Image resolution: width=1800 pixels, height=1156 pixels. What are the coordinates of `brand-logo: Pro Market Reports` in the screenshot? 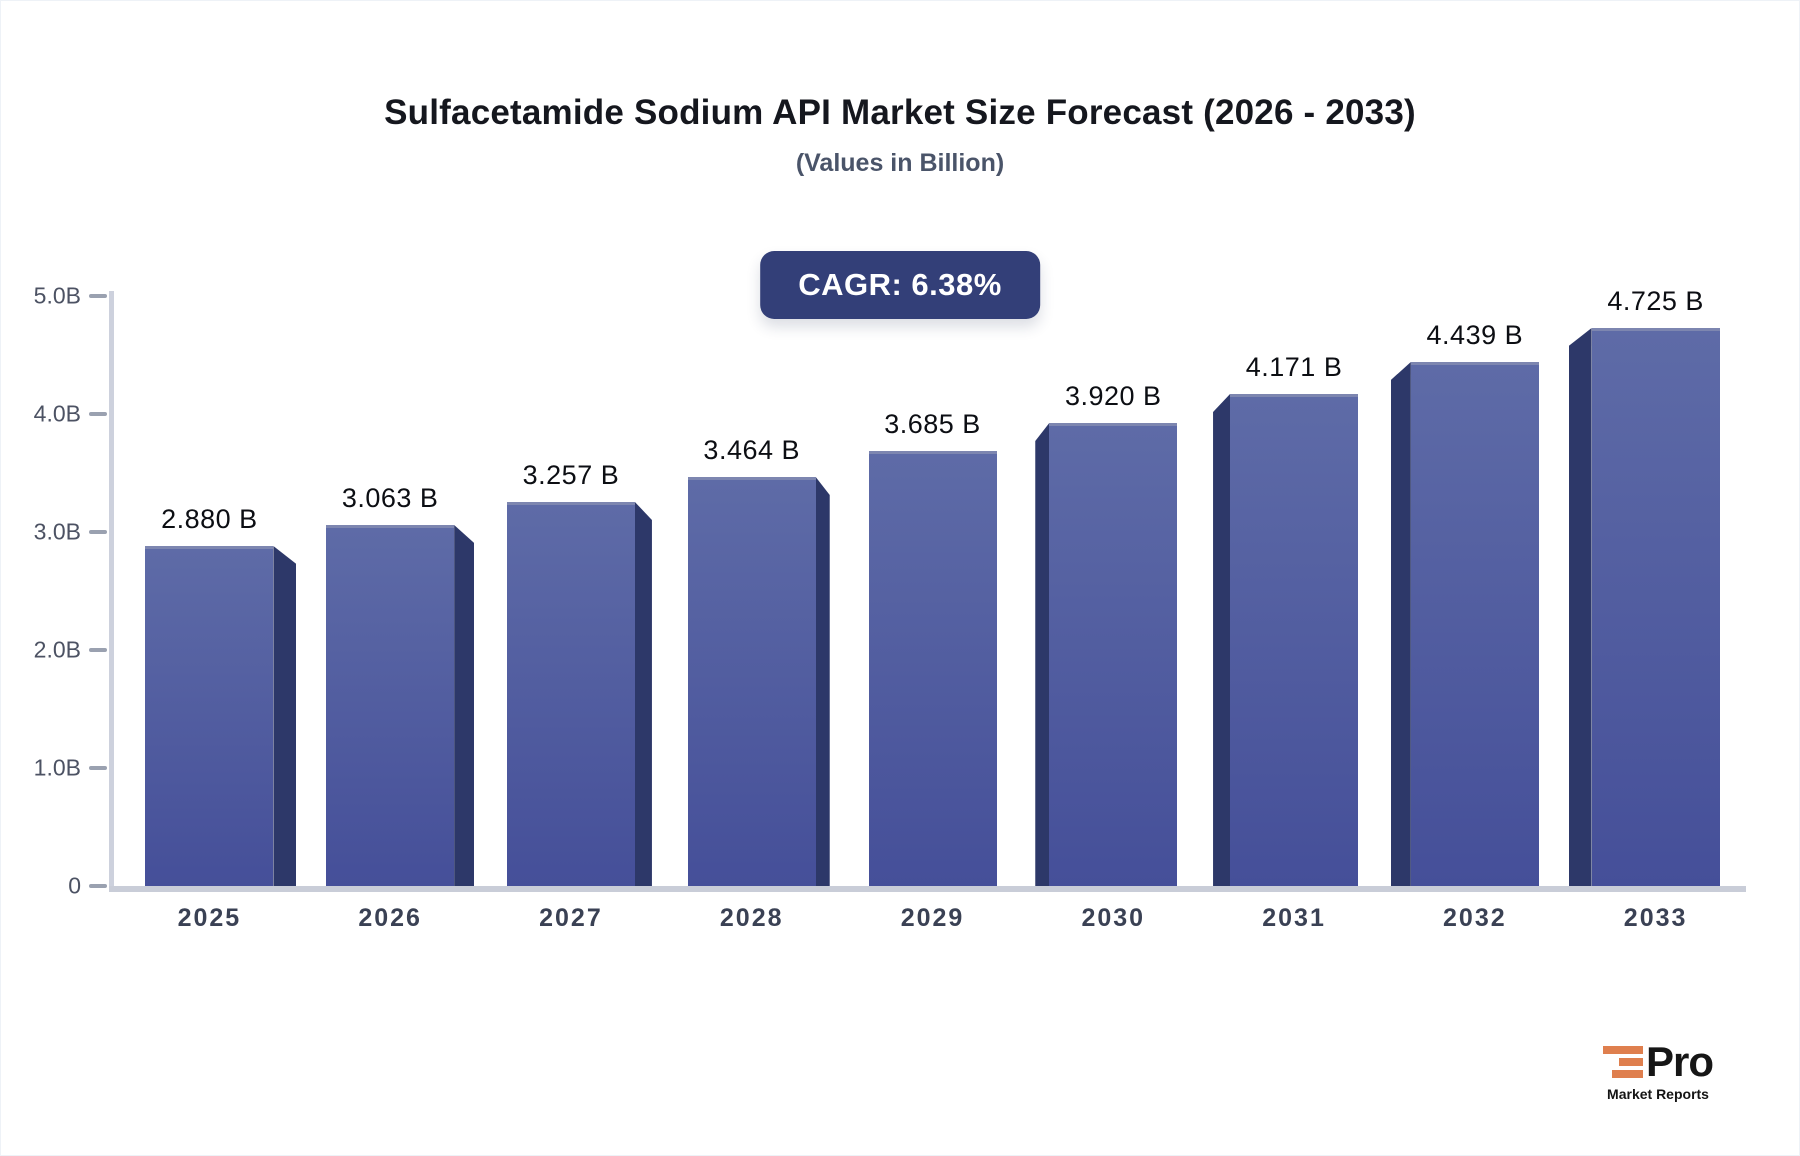 It's located at (1658, 1070).